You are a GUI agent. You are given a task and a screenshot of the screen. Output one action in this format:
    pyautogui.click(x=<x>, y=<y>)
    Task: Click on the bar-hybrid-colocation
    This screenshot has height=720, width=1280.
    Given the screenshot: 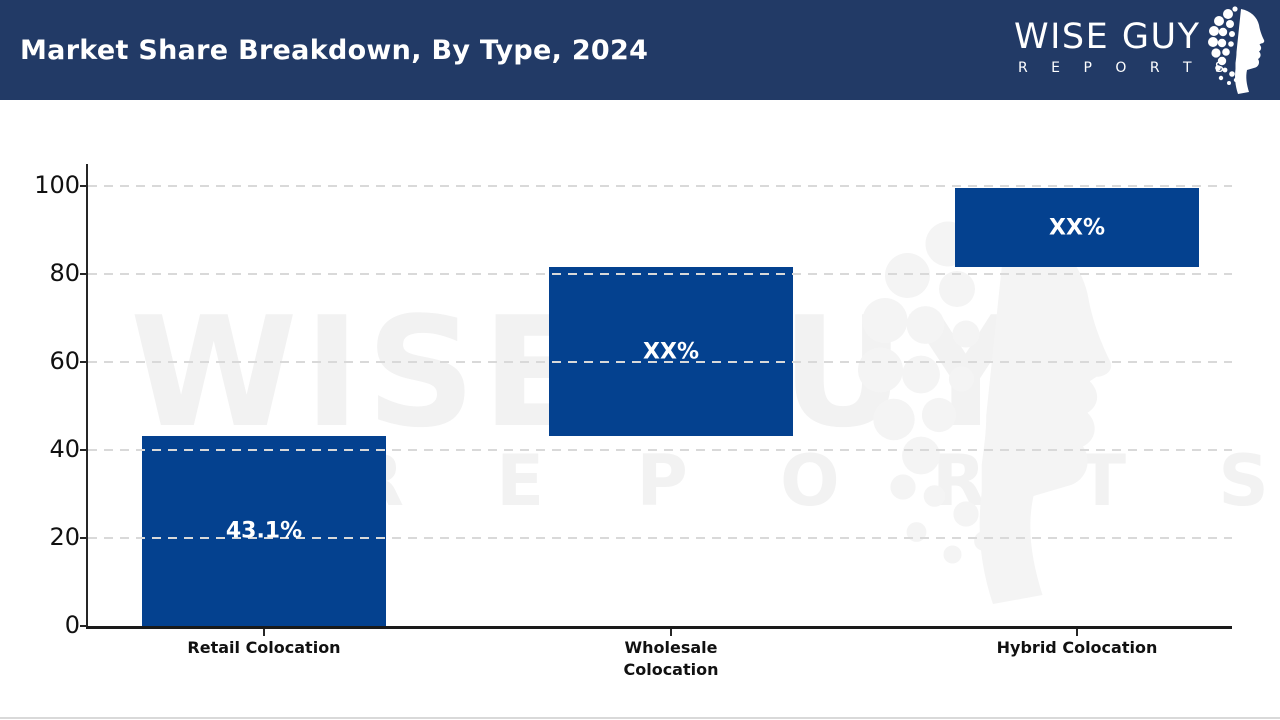 What is the action you would take?
    pyautogui.click(x=1077, y=227)
    